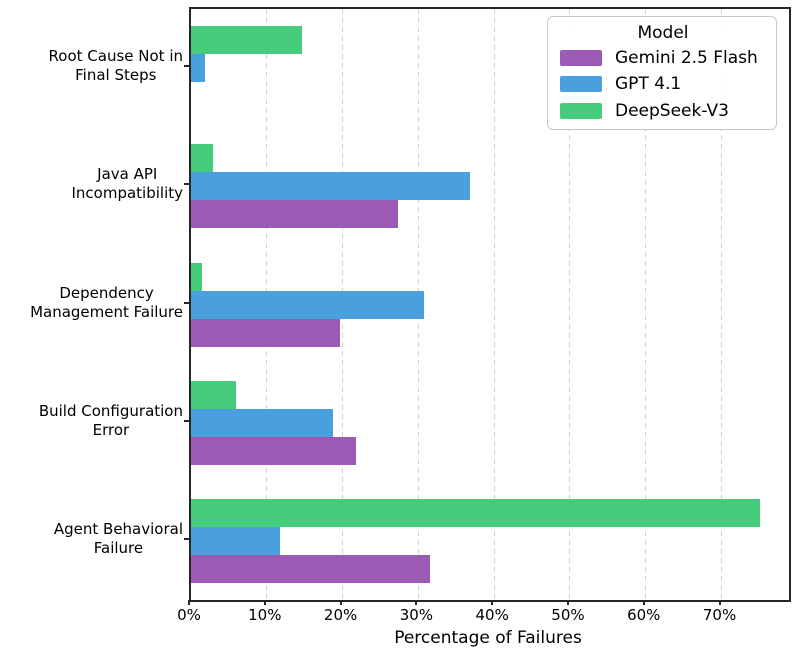 Image resolution: width=793 pixels, height=656 pixels. I want to click on ytick-label-4: Agent Behavioral Failure, so click(118, 538).